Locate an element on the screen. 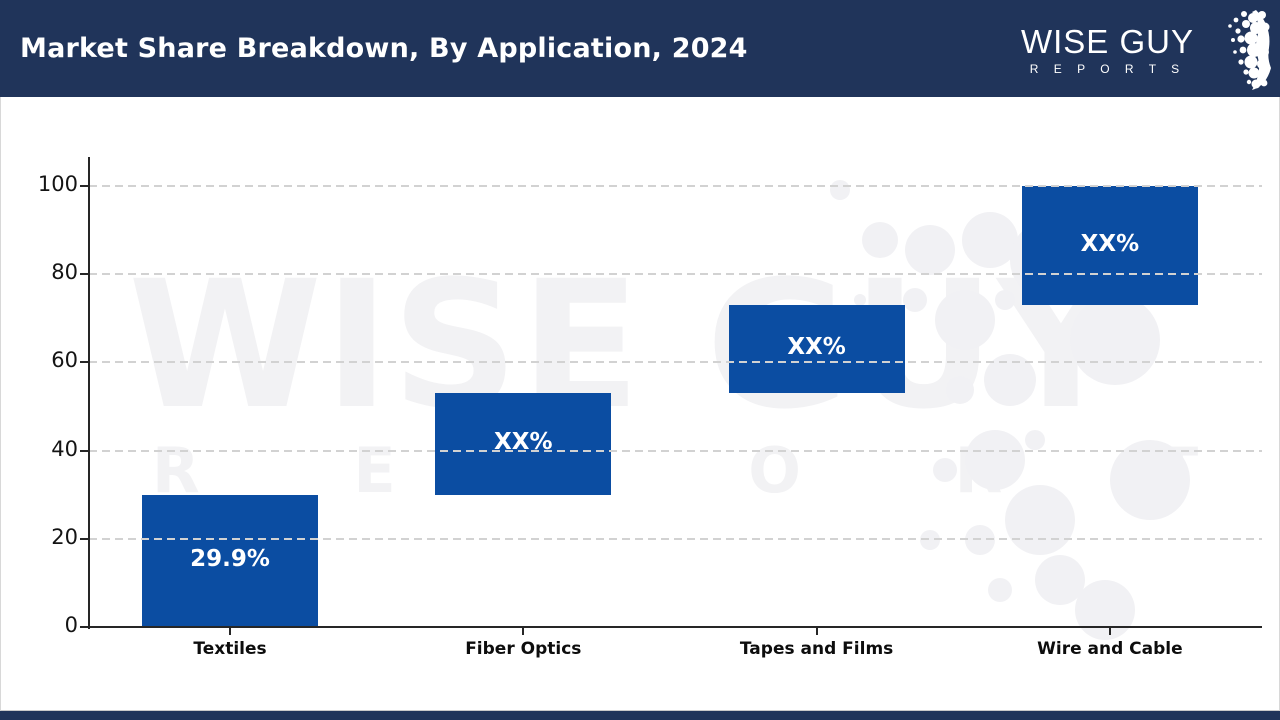 The height and width of the screenshot is (720, 1280). x-tick-fiber-optics is located at coordinates (523, 631).